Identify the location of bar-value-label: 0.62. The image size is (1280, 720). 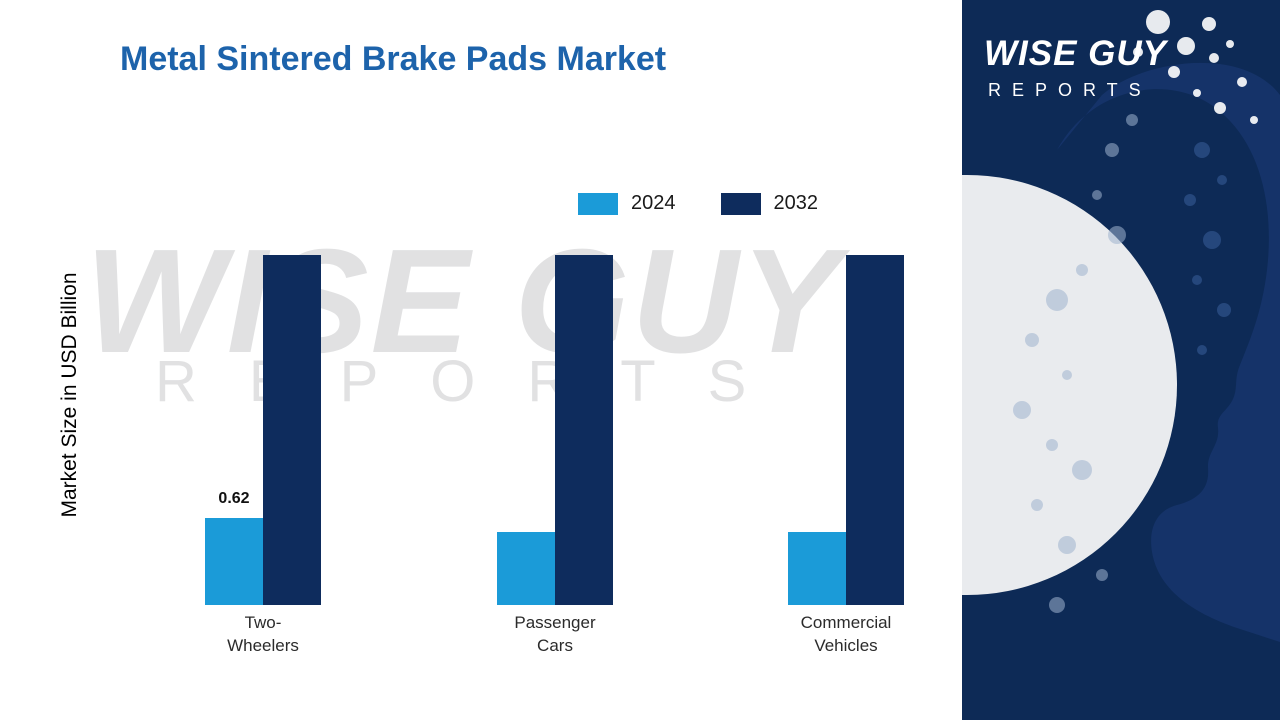
(234, 499).